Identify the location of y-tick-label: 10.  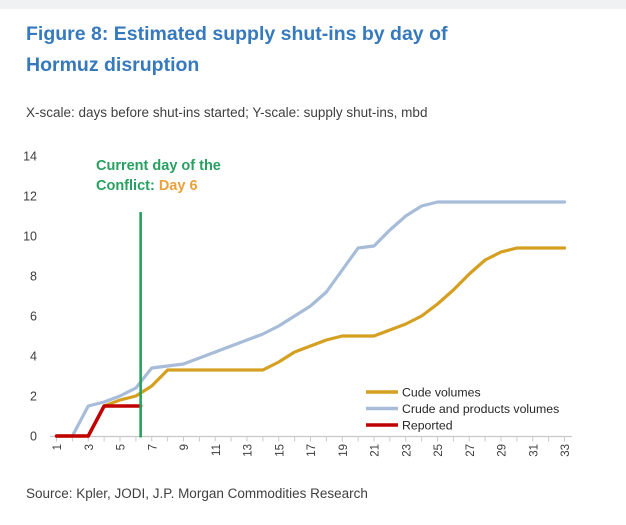
(30, 237).